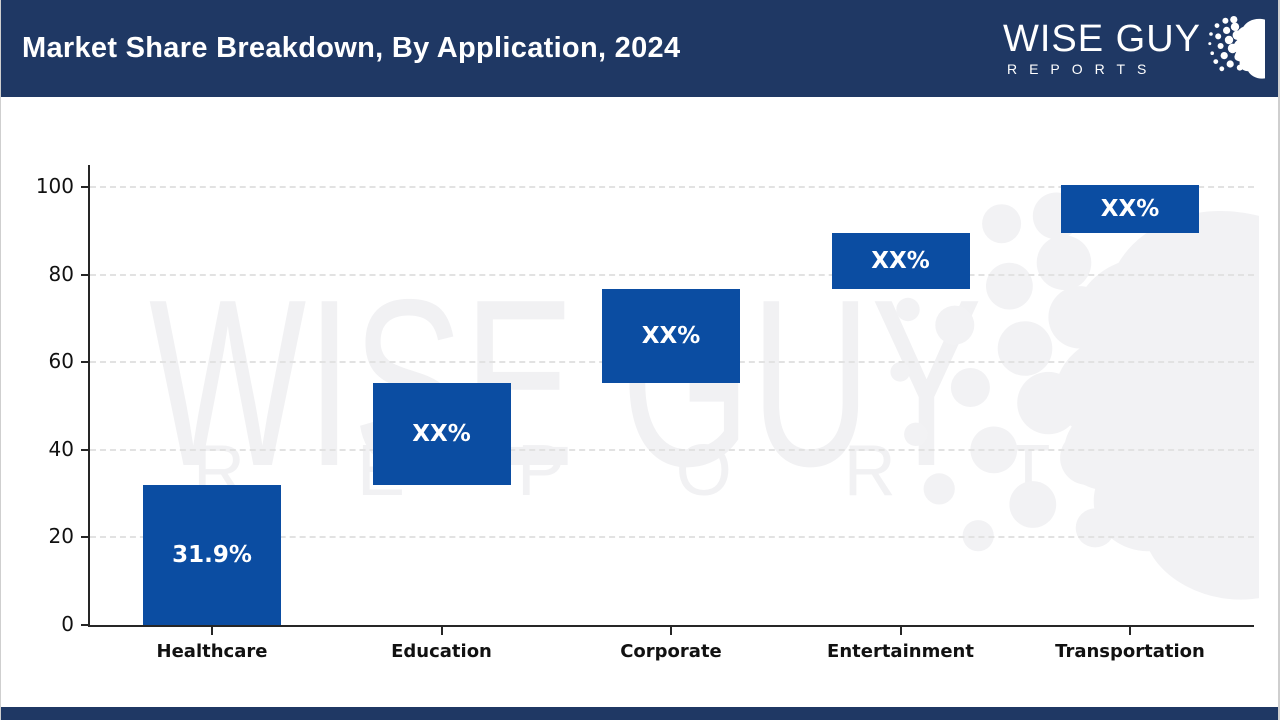  What do you see at coordinates (671, 651) in the screenshot?
I see `x-tick-label-corporate: Corporate` at bounding box center [671, 651].